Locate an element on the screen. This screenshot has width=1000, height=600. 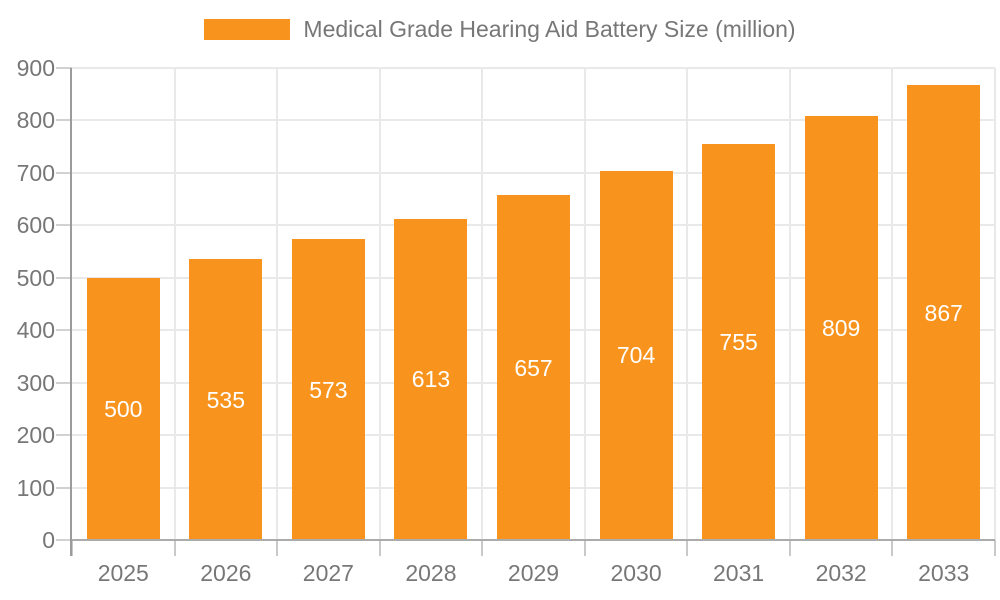
bar-2033 is located at coordinates (944, 312).